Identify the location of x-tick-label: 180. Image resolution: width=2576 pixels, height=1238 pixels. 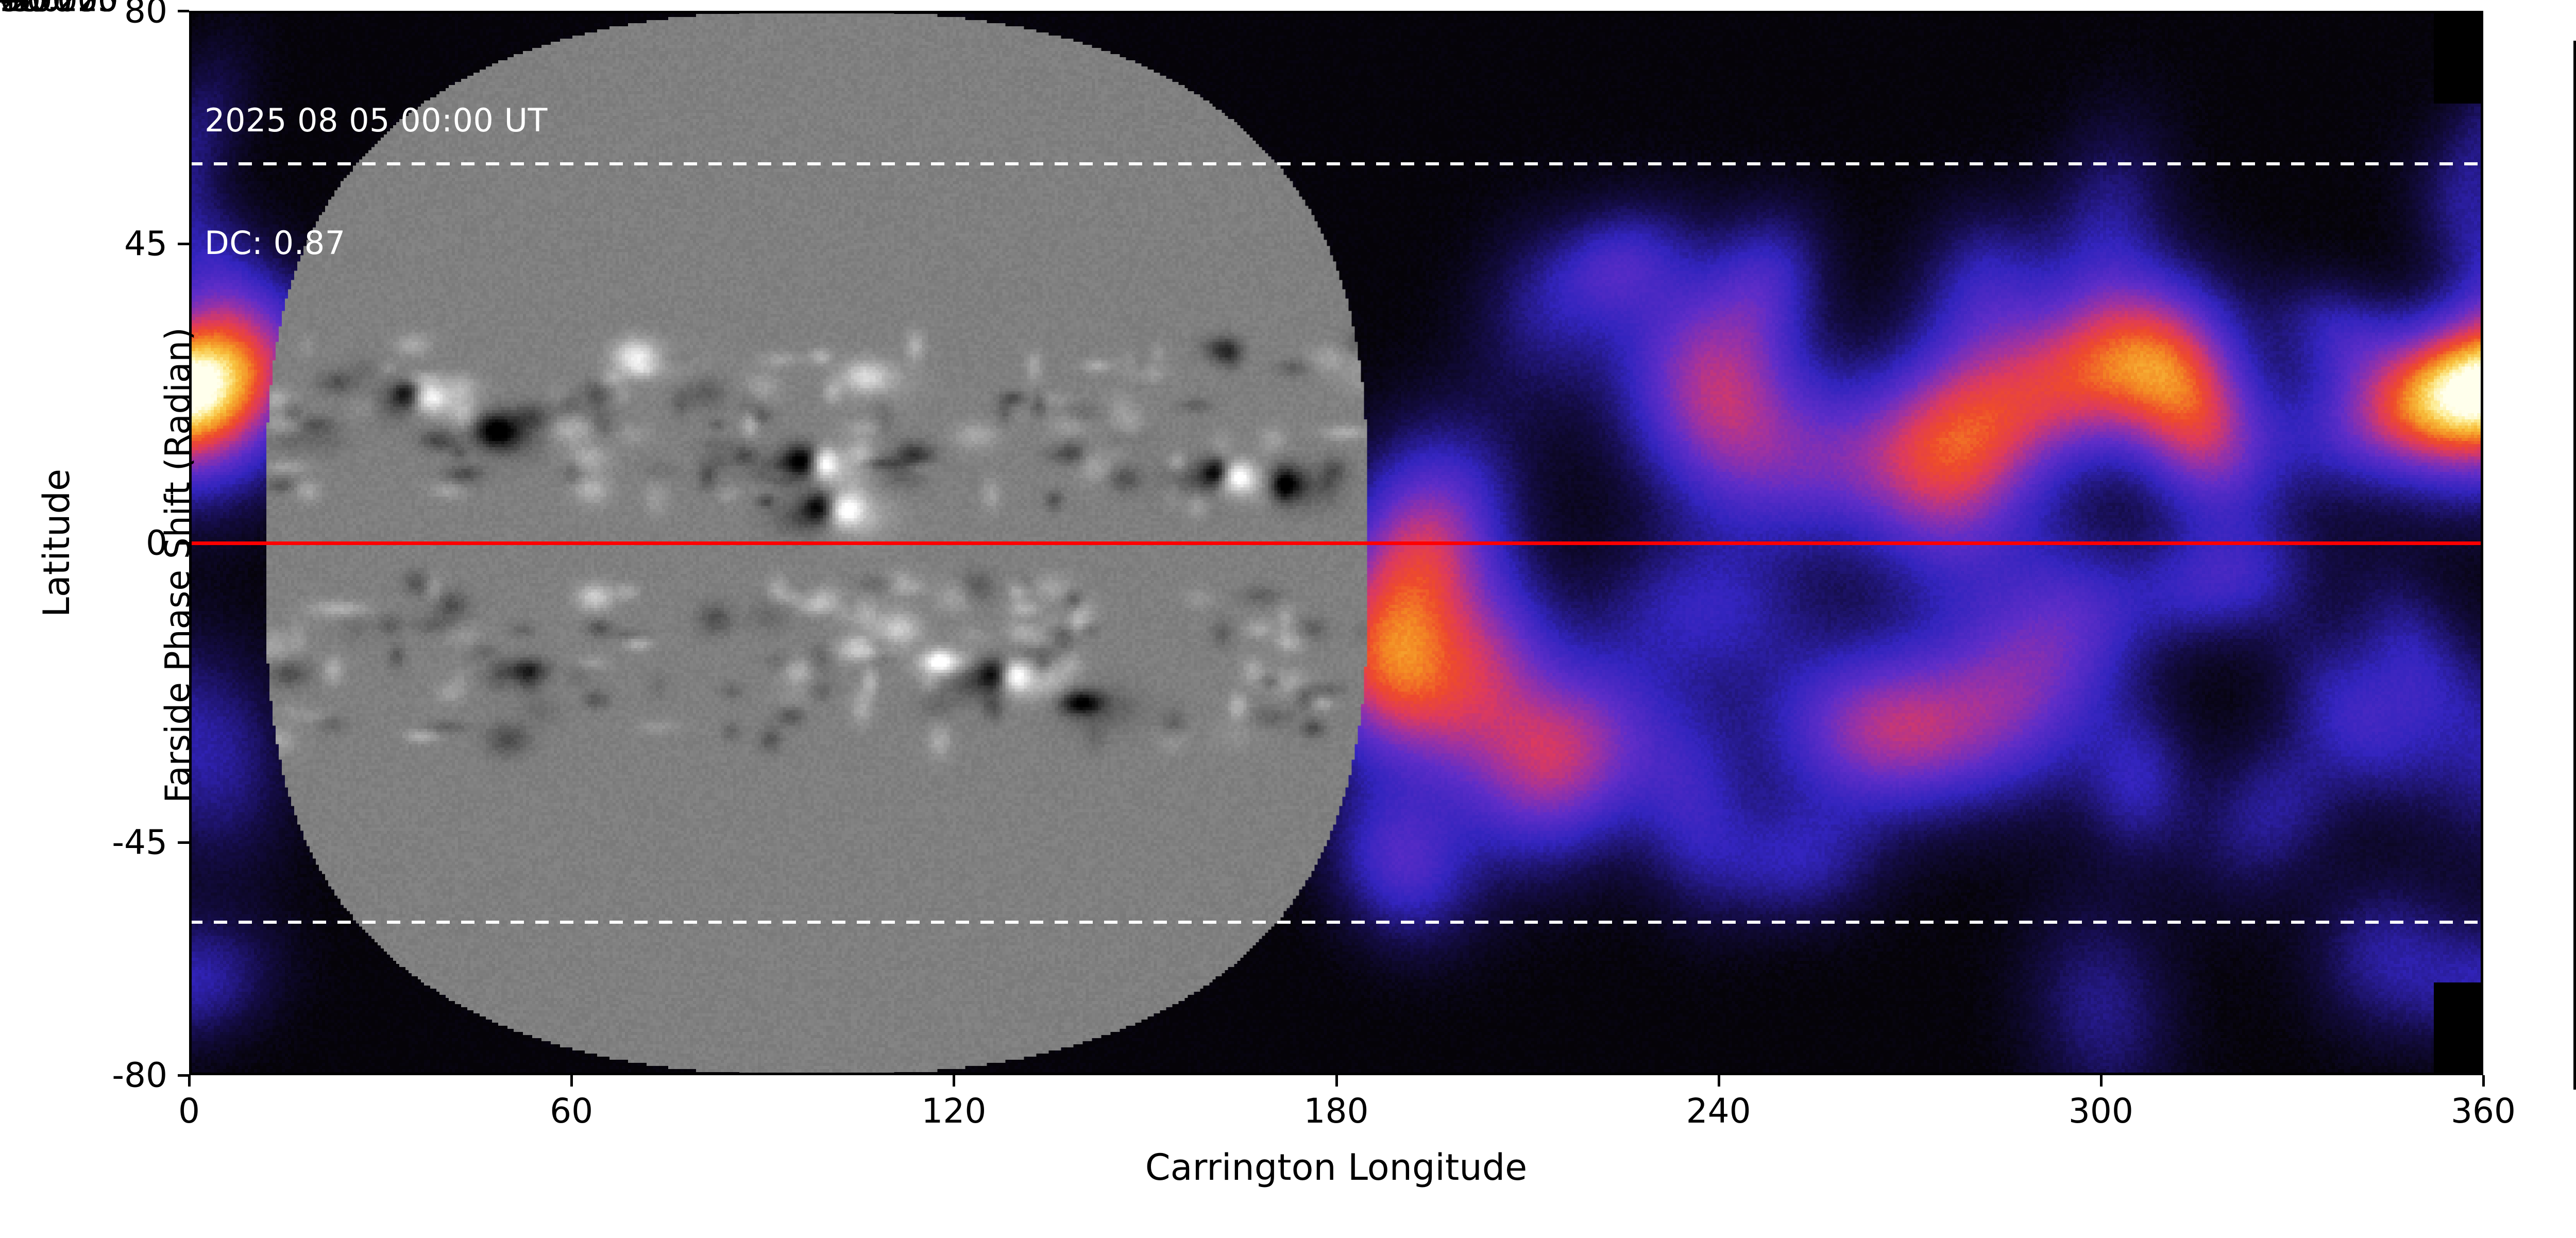
(1336, 1111).